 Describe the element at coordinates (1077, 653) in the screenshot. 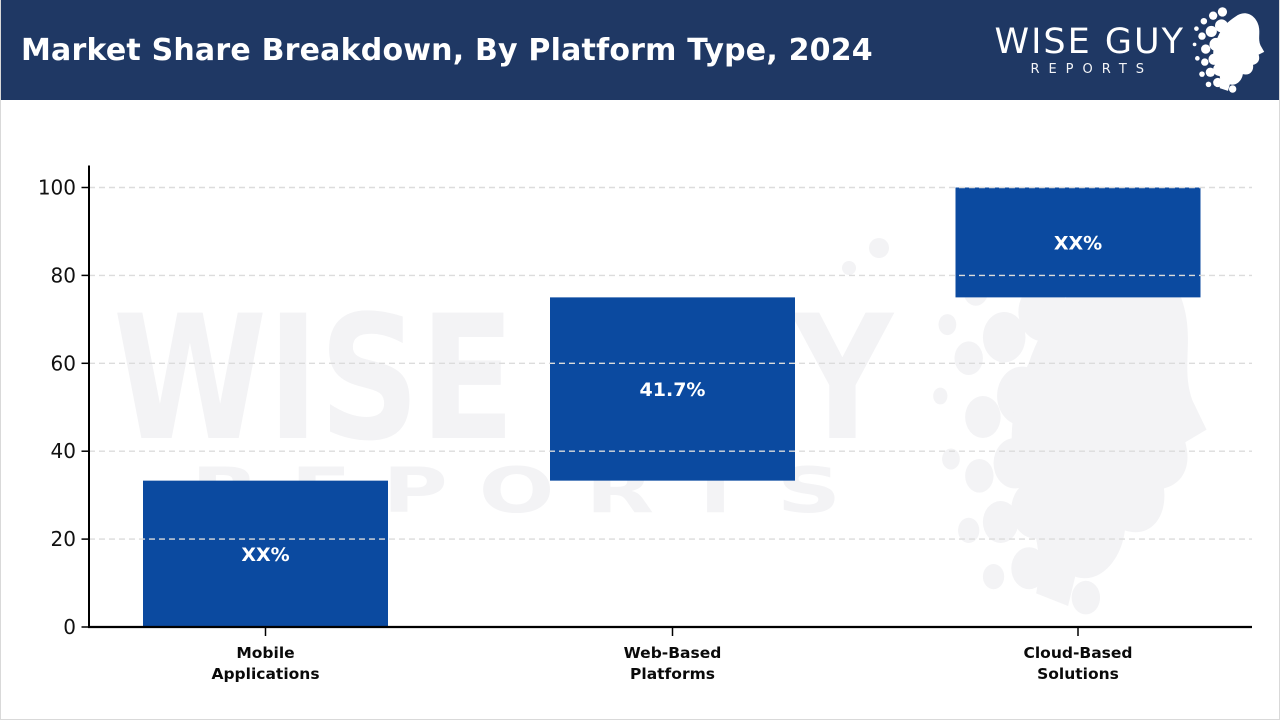

I see `x-category-label: Cloud-Based` at that location.